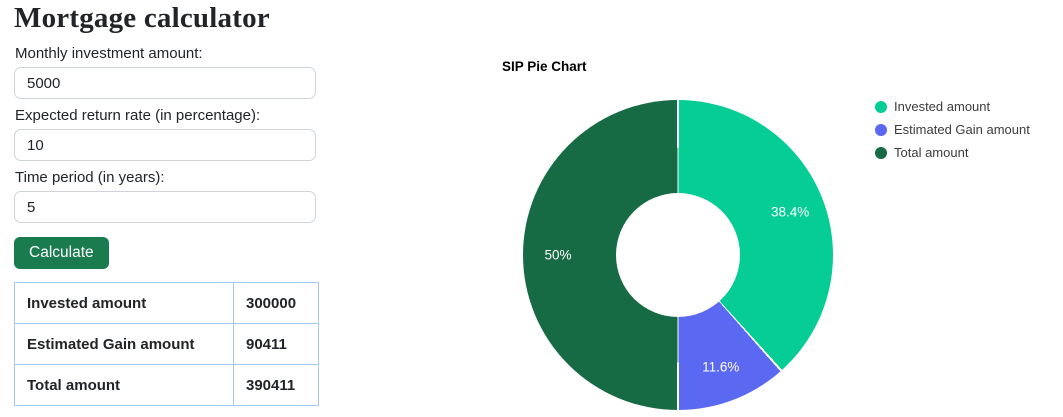  I want to click on chart-title: SIP Pie Chart, so click(544, 66).